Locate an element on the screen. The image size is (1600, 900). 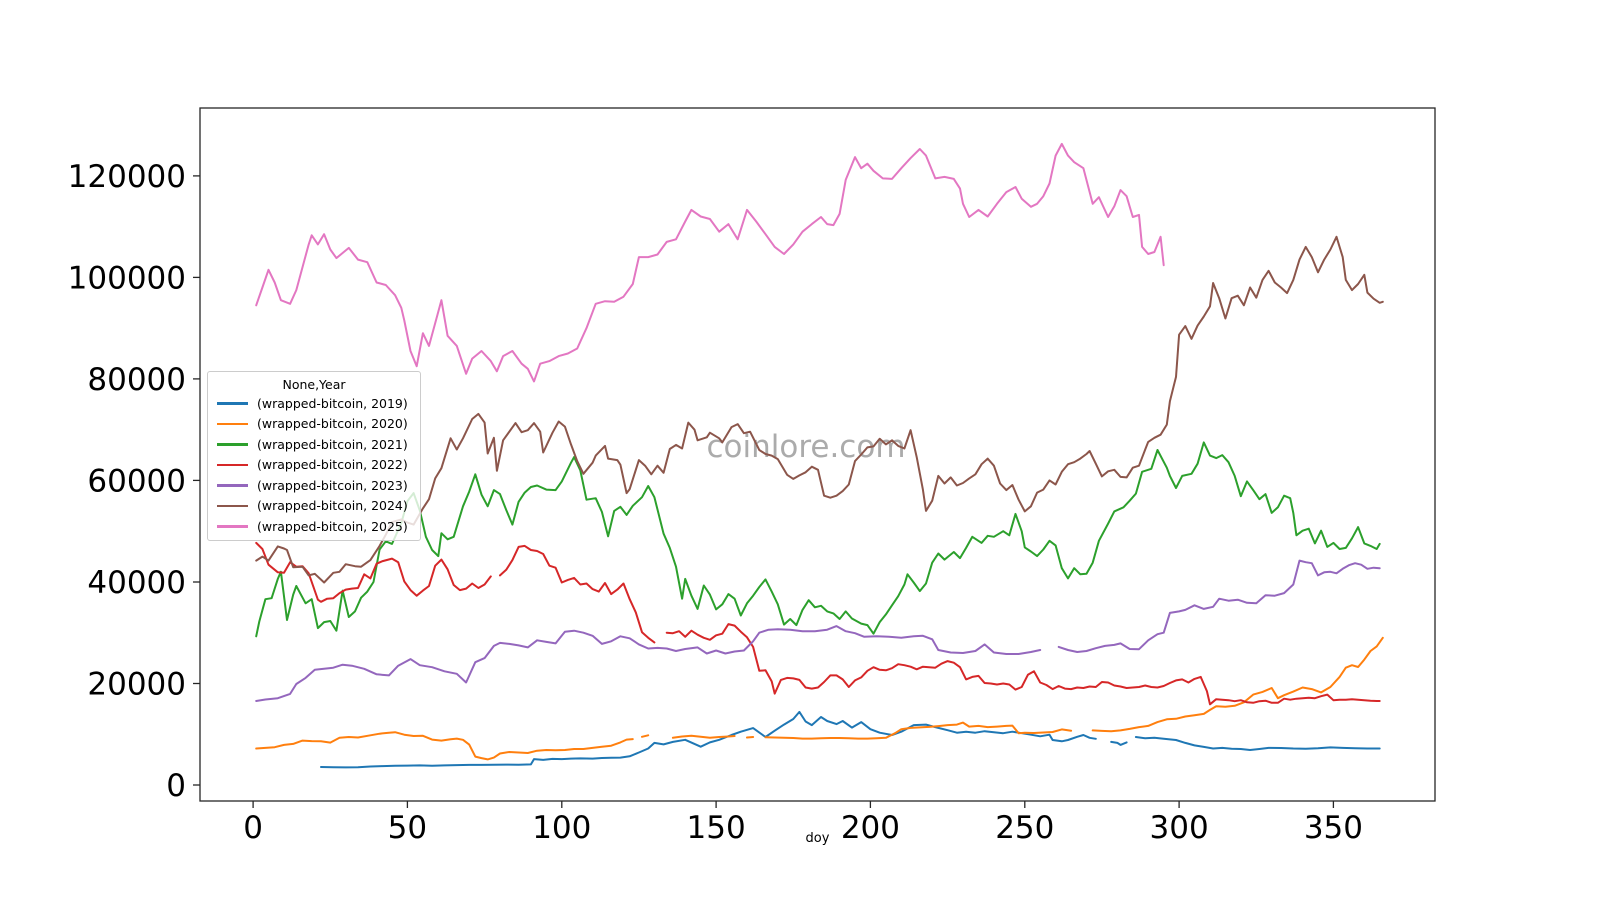
legend-item: (wrapped-bitcoin, 2020) is located at coordinates (314, 424).